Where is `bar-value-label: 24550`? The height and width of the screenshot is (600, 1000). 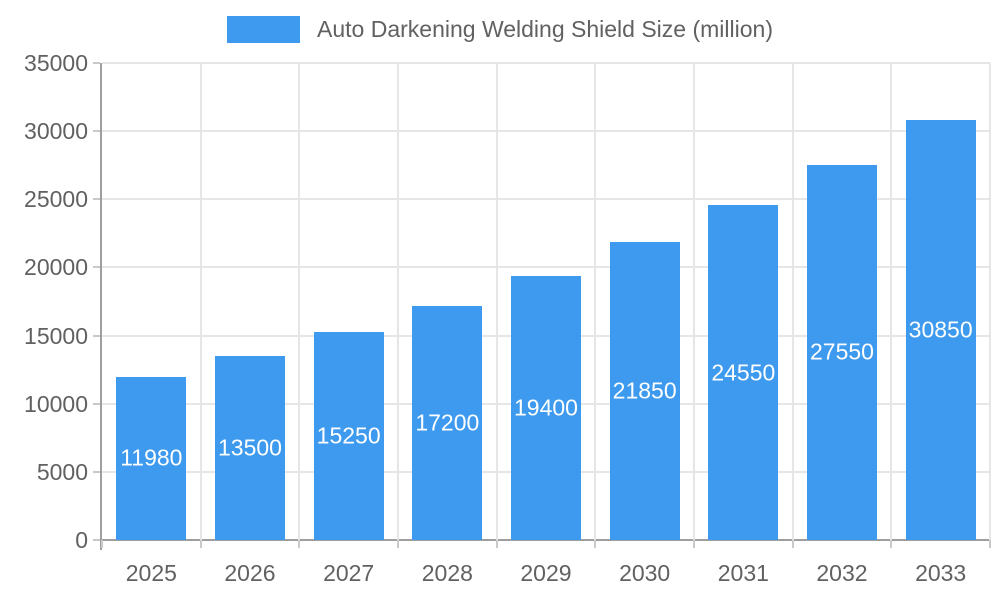
bar-value-label: 24550 is located at coordinates (743, 372).